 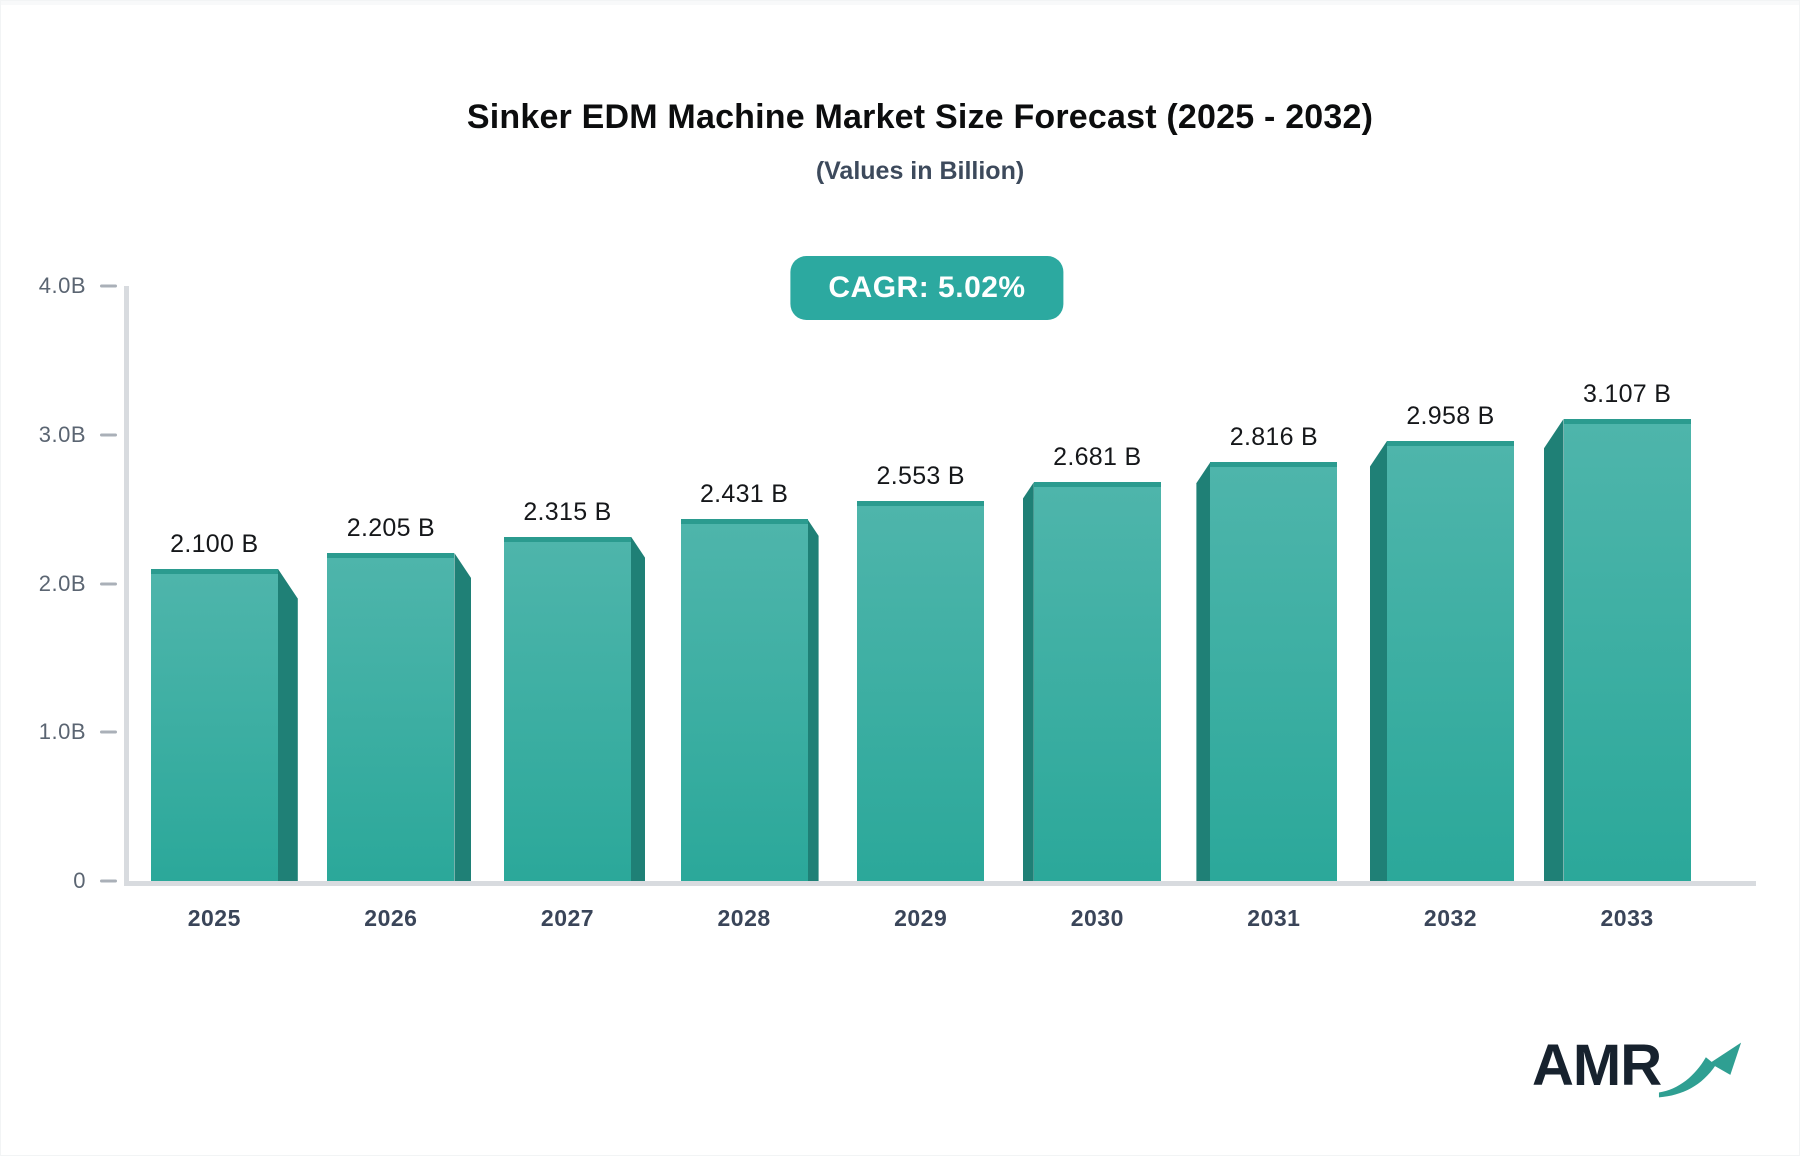 What do you see at coordinates (79, 880) in the screenshot?
I see `y-tick-label: 0` at bounding box center [79, 880].